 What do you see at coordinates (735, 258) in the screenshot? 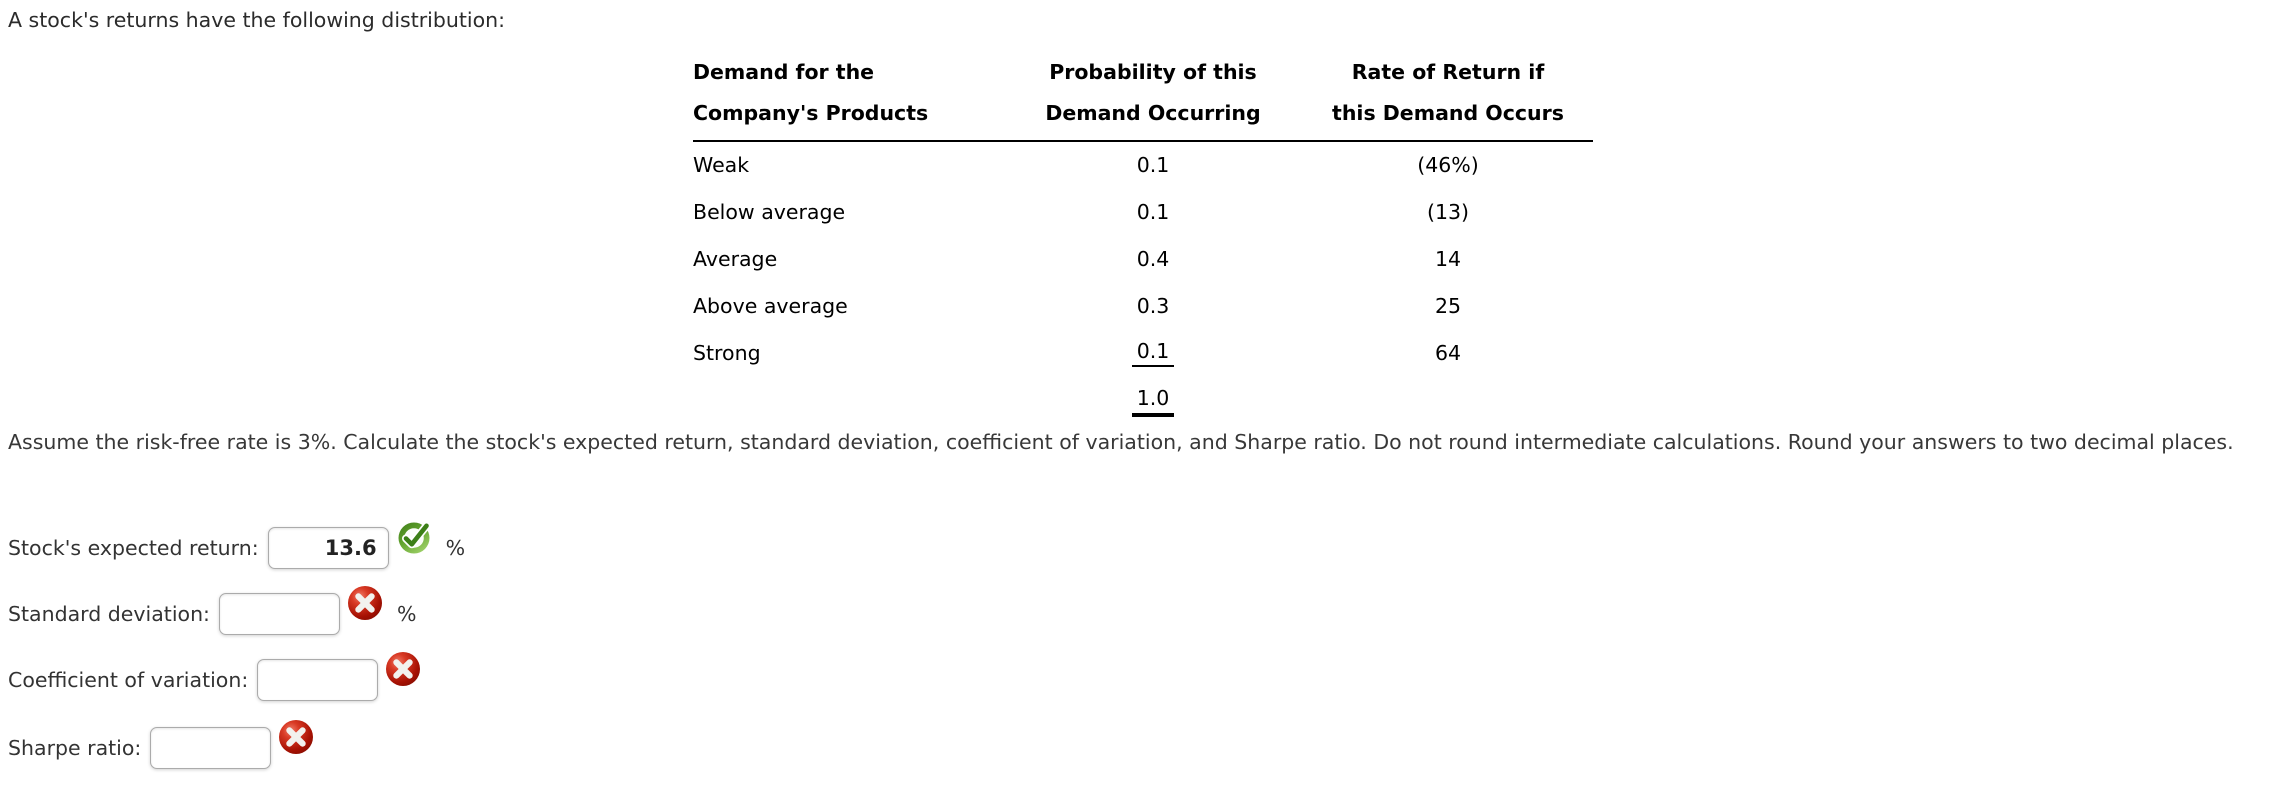
I see `cell-demand: Average` at bounding box center [735, 258].